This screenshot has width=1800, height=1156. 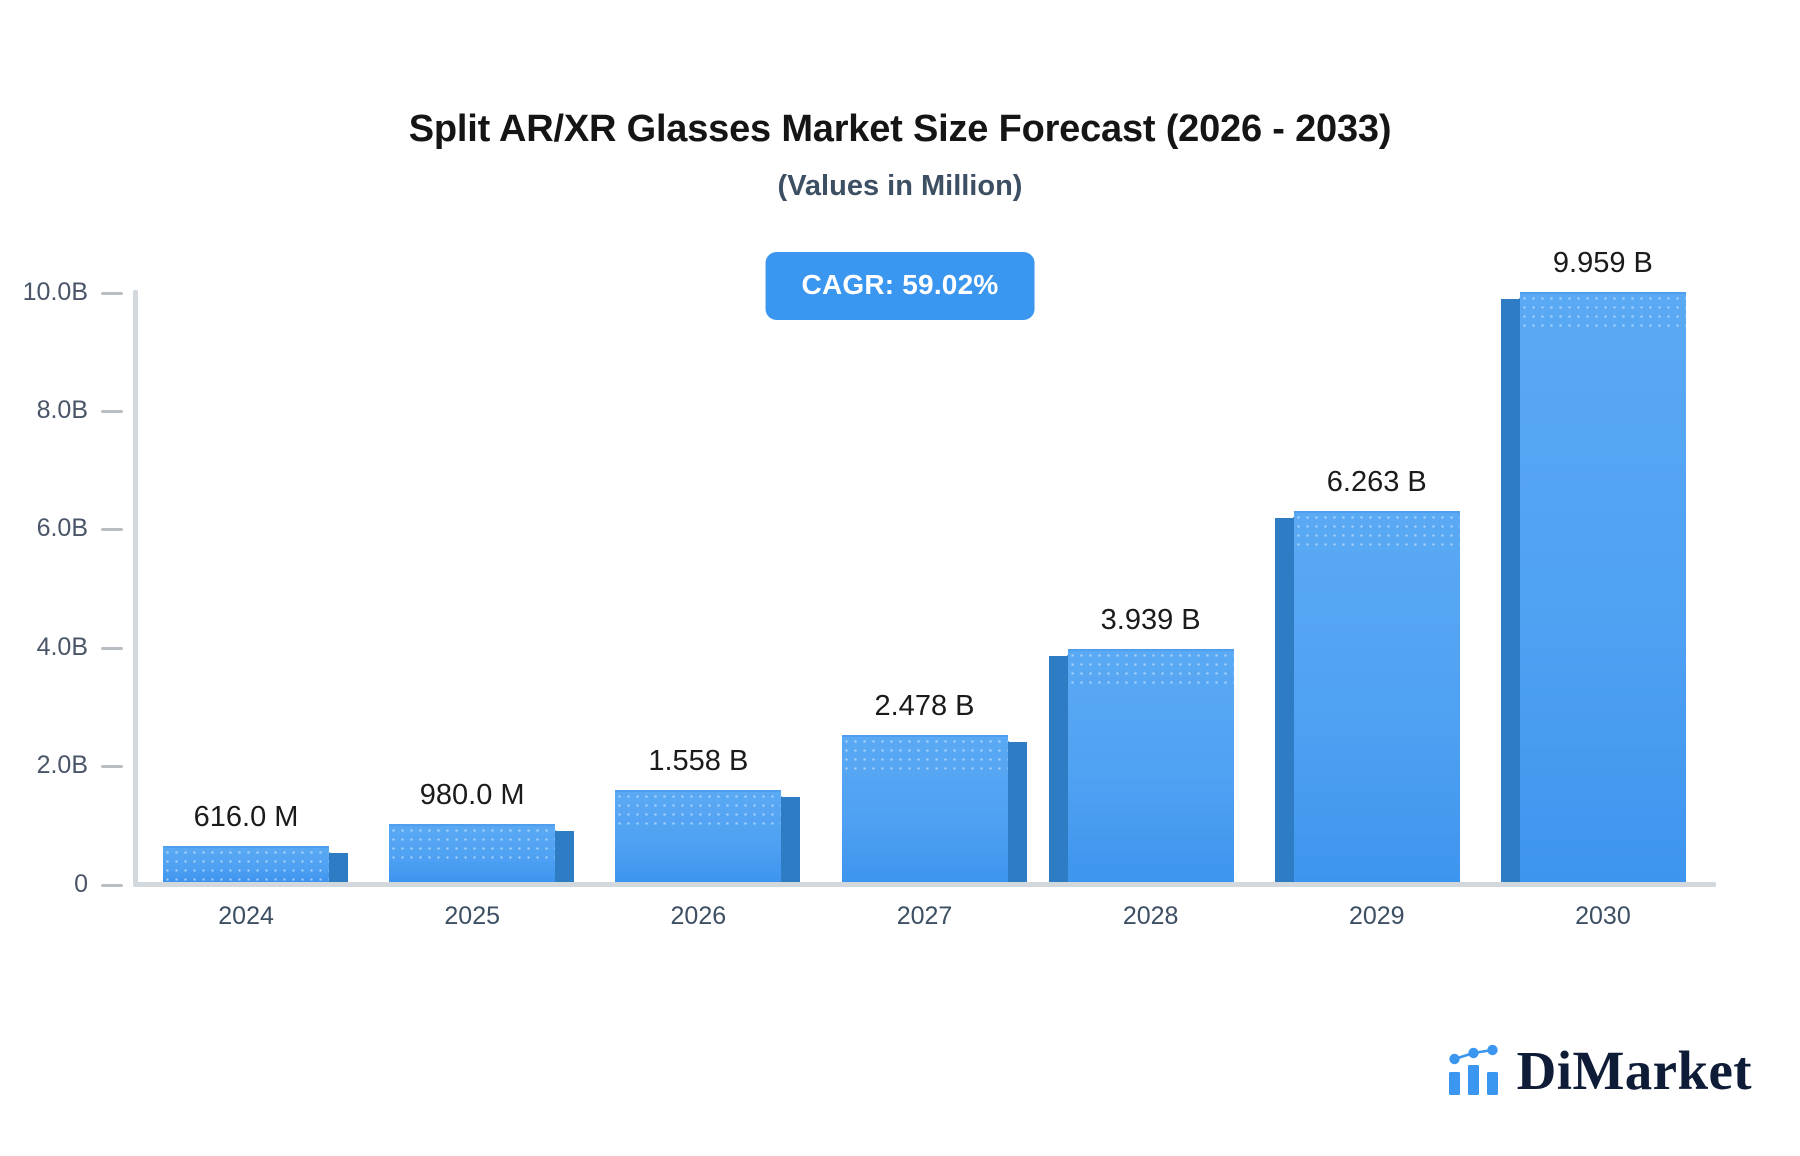 I want to click on x-axis-label: 2029, so click(x=1376, y=916).